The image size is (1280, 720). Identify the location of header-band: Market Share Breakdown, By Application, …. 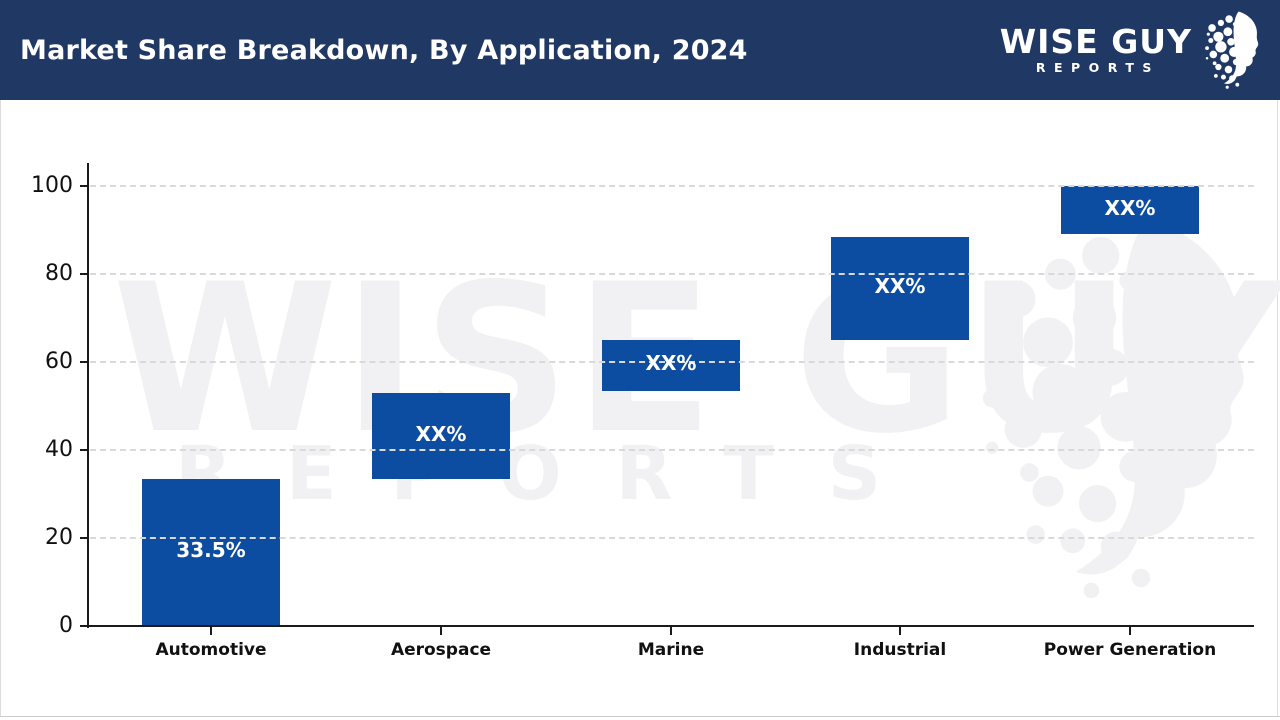
(640, 50).